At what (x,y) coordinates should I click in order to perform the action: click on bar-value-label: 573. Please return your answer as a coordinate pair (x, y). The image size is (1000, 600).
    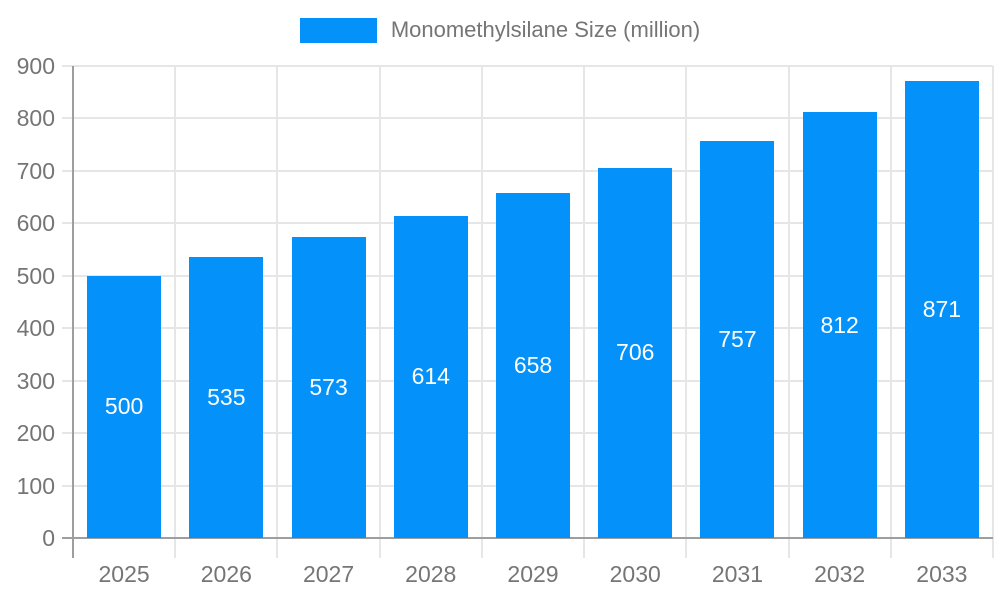
    Looking at the image, I should click on (328, 387).